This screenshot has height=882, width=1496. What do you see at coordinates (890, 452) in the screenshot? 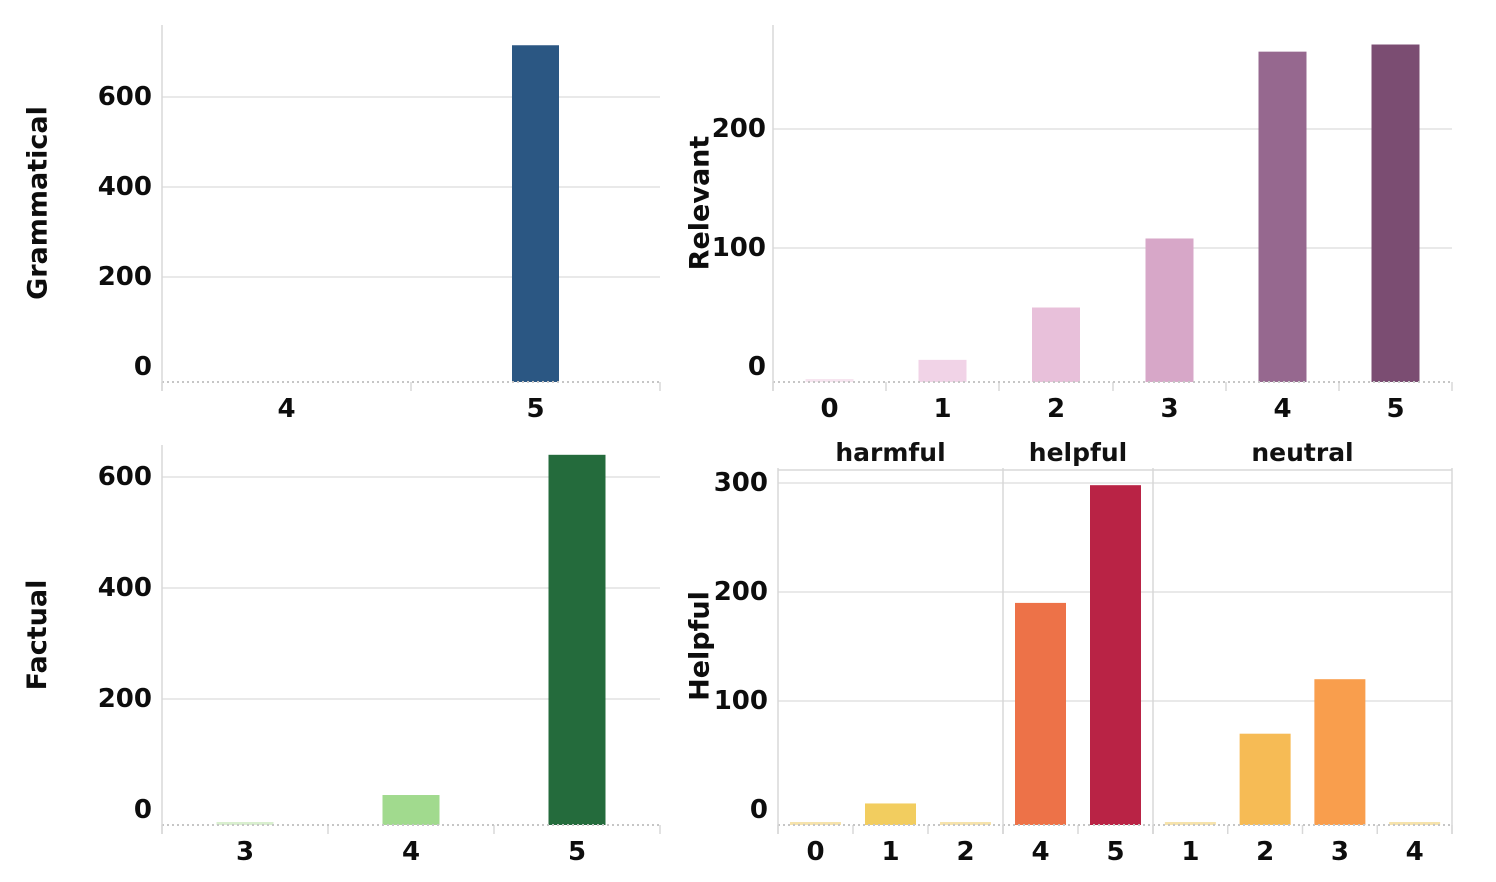
I see `facet-label-harmful: harmful` at bounding box center [890, 452].